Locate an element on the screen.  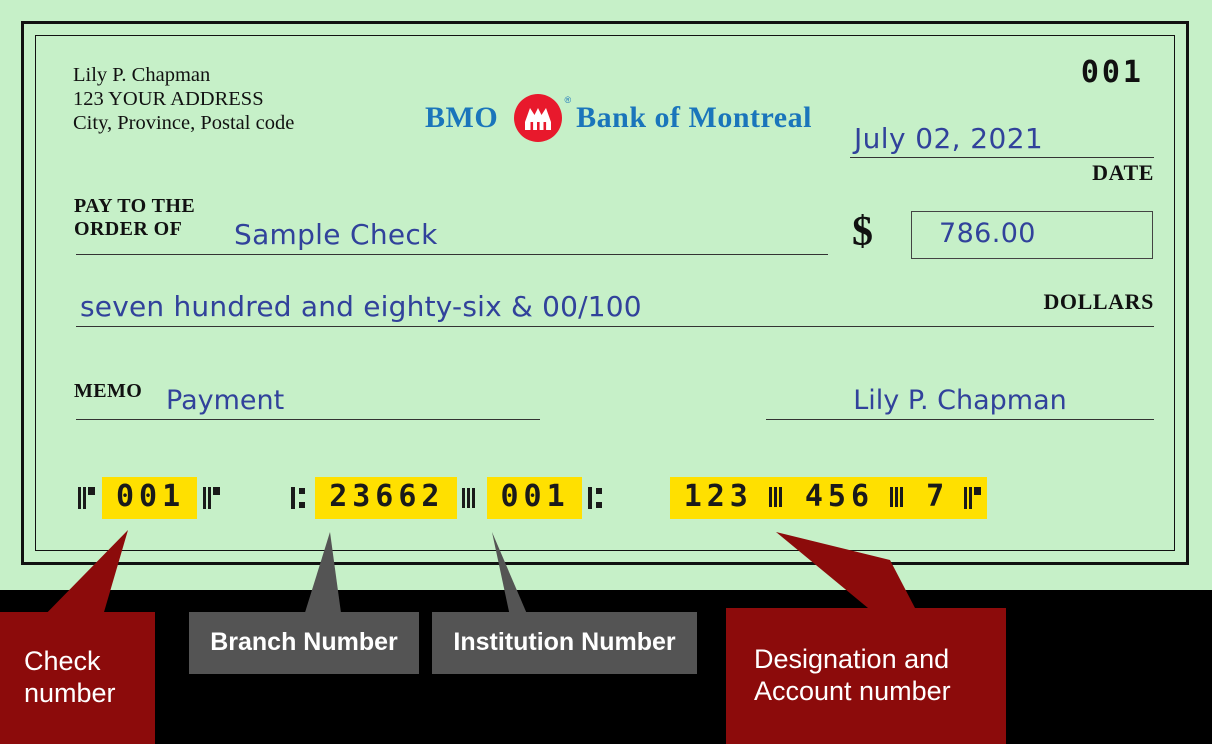
transit-symbol-icon is located at coordinates (300, 498).